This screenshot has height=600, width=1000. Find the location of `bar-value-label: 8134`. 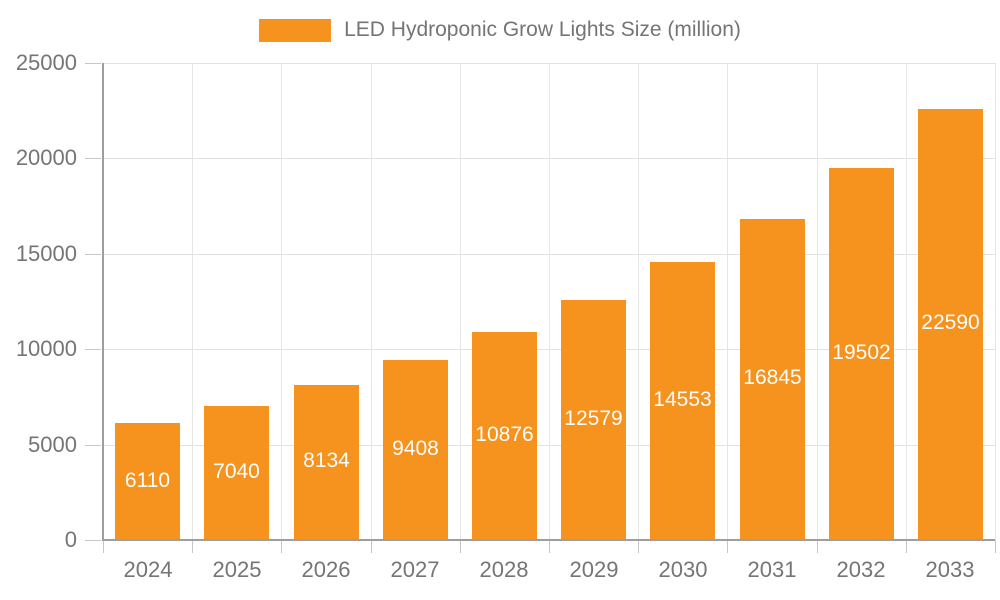

bar-value-label: 8134 is located at coordinates (326, 460).